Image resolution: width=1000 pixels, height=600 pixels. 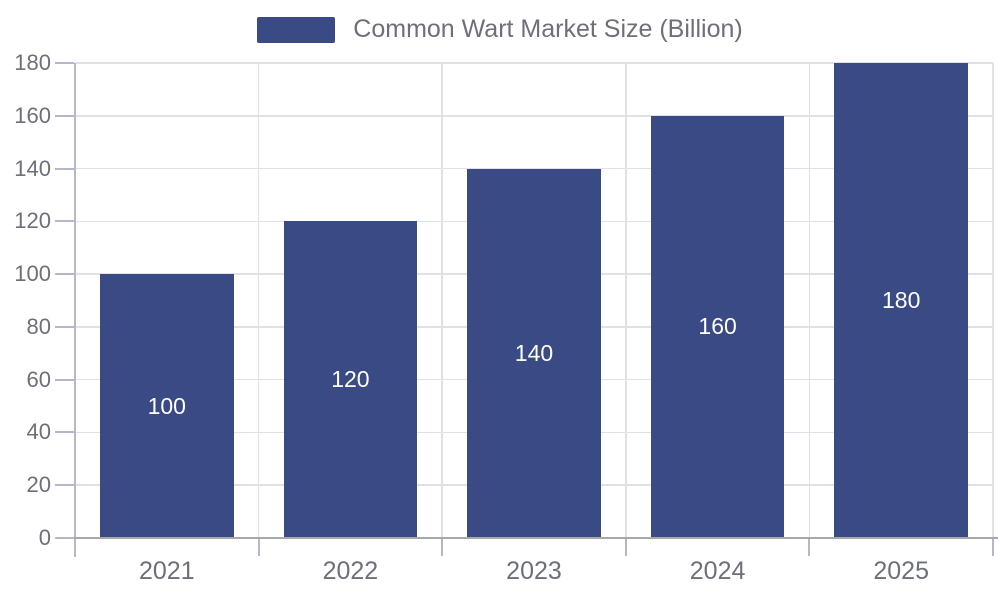 I want to click on bar-value-label: 120, so click(x=350, y=379).